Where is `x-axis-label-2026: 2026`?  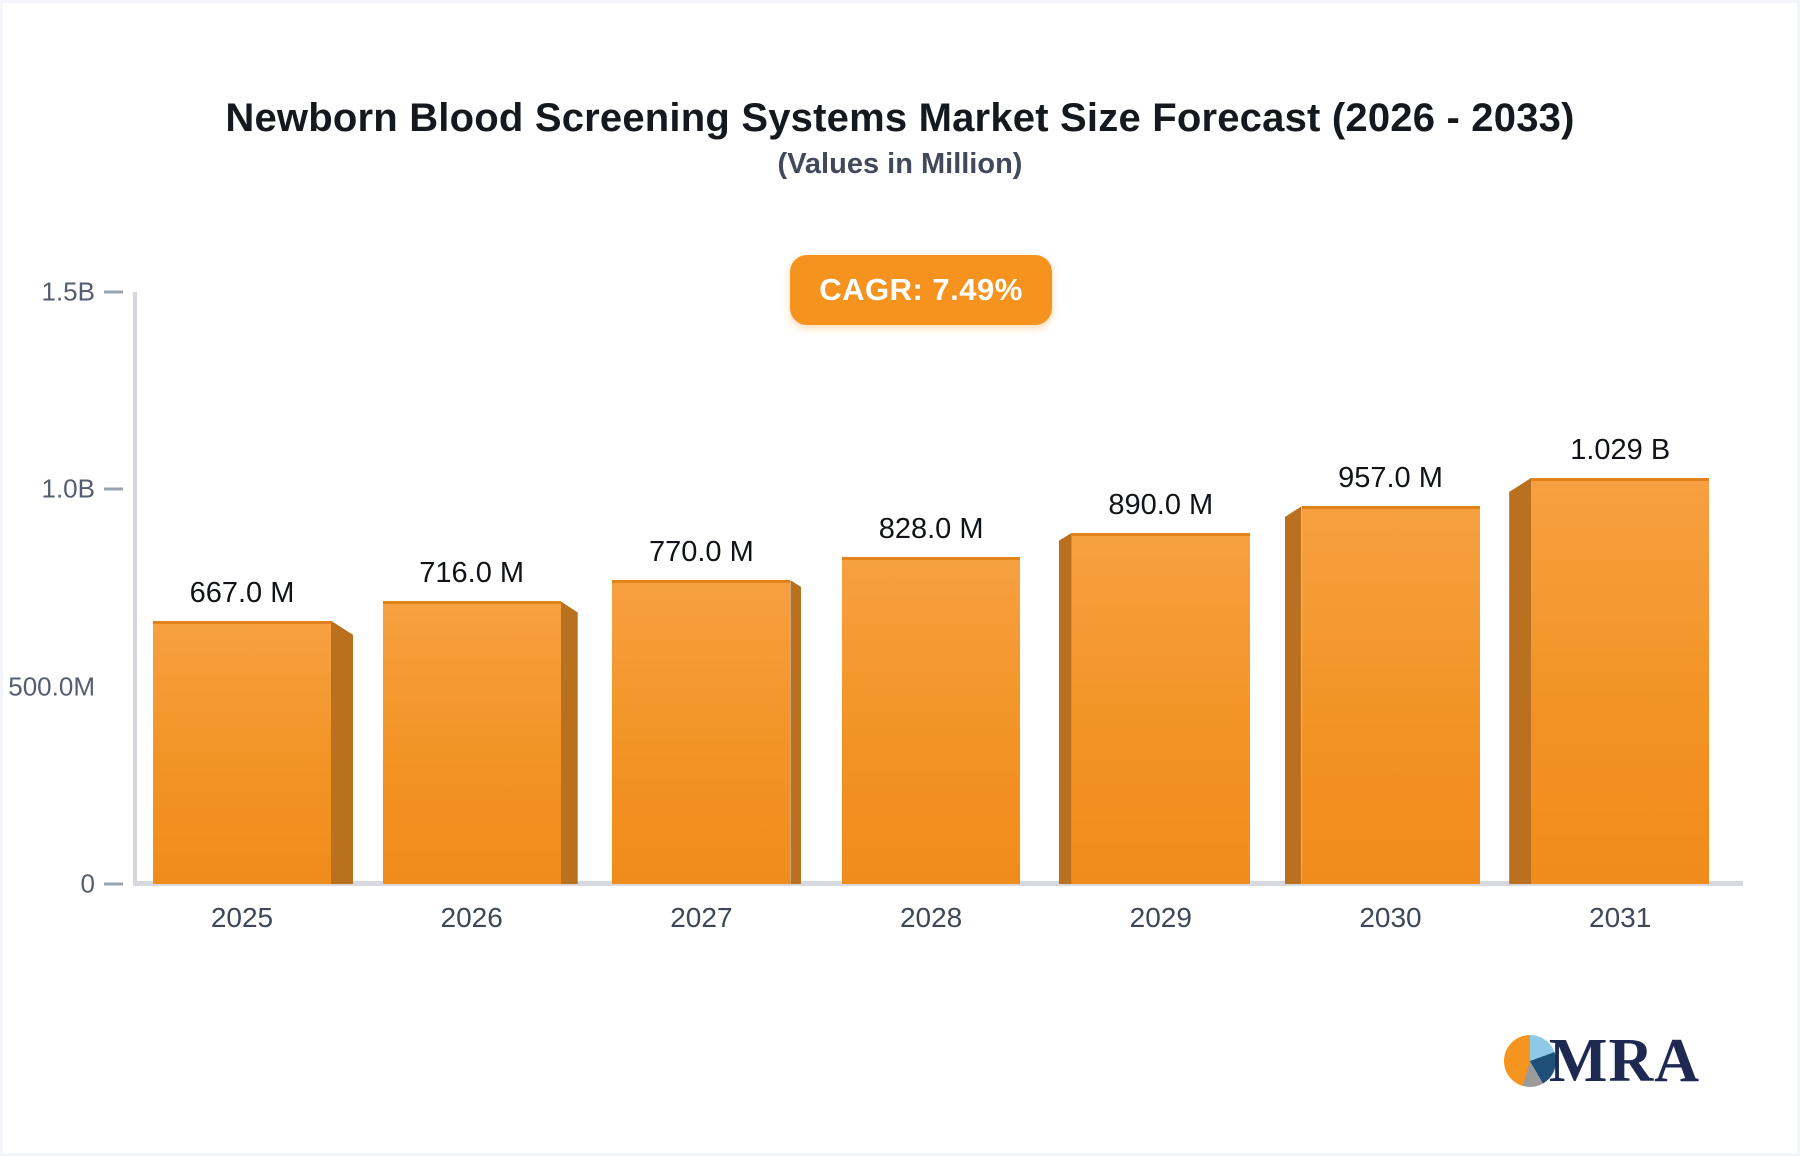
x-axis-label-2026: 2026 is located at coordinates (471, 917).